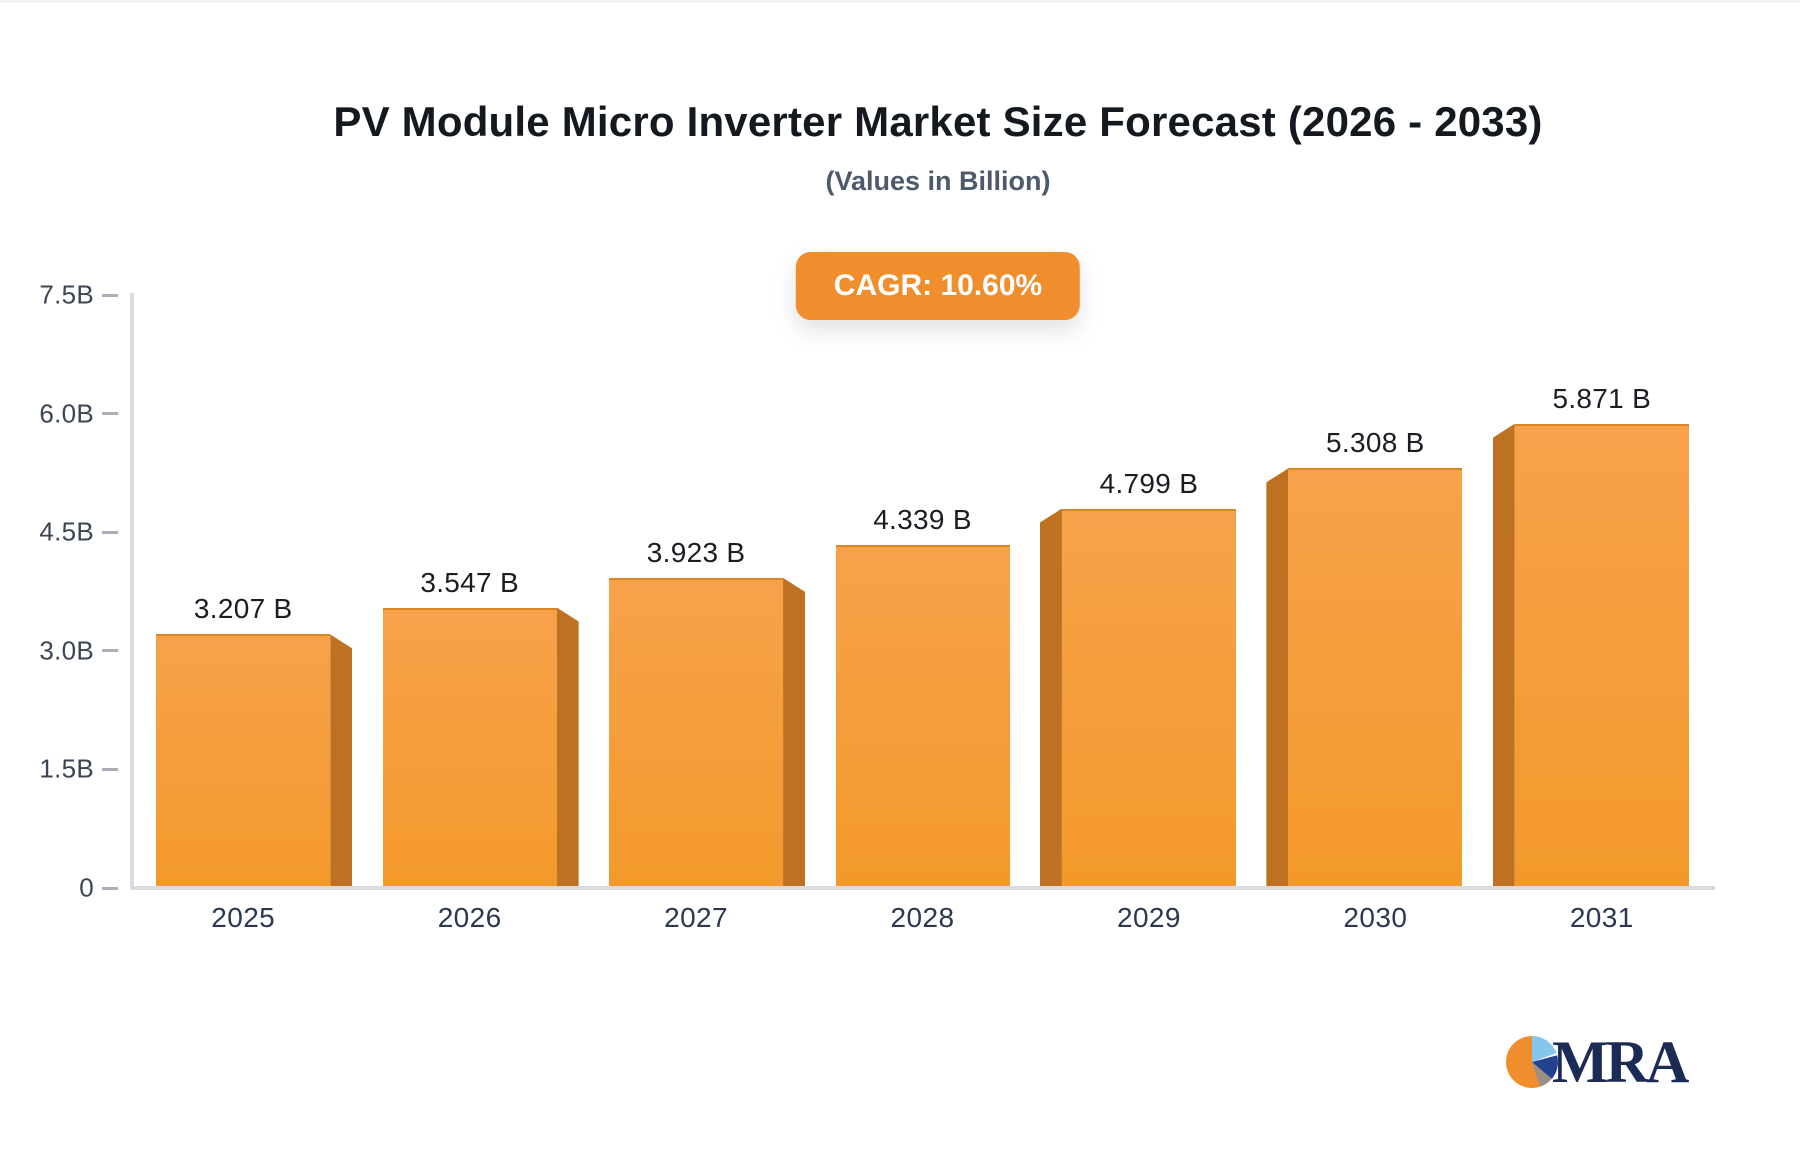  What do you see at coordinates (1375, 917) in the screenshot?
I see `x-axis-label-2030: 2030` at bounding box center [1375, 917].